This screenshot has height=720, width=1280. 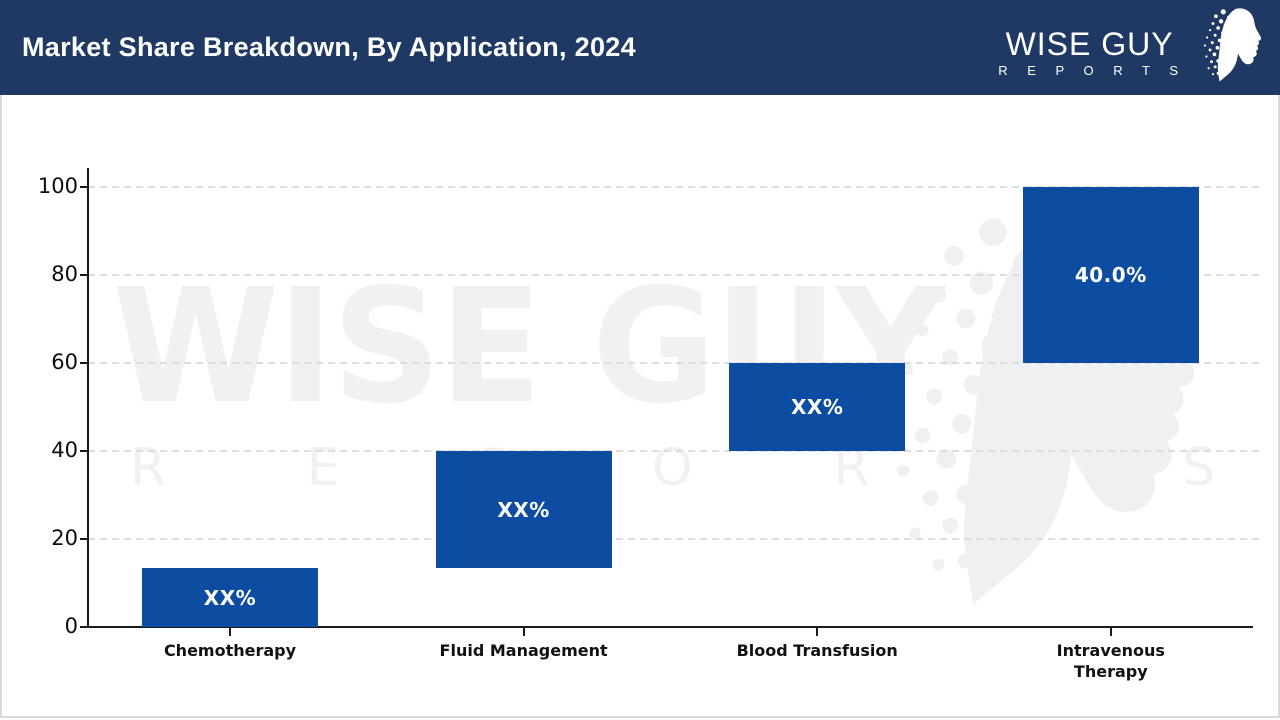 What do you see at coordinates (1092, 70) in the screenshot?
I see `wiseguy-logo-reports-text: R E P O R T S` at bounding box center [1092, 70].